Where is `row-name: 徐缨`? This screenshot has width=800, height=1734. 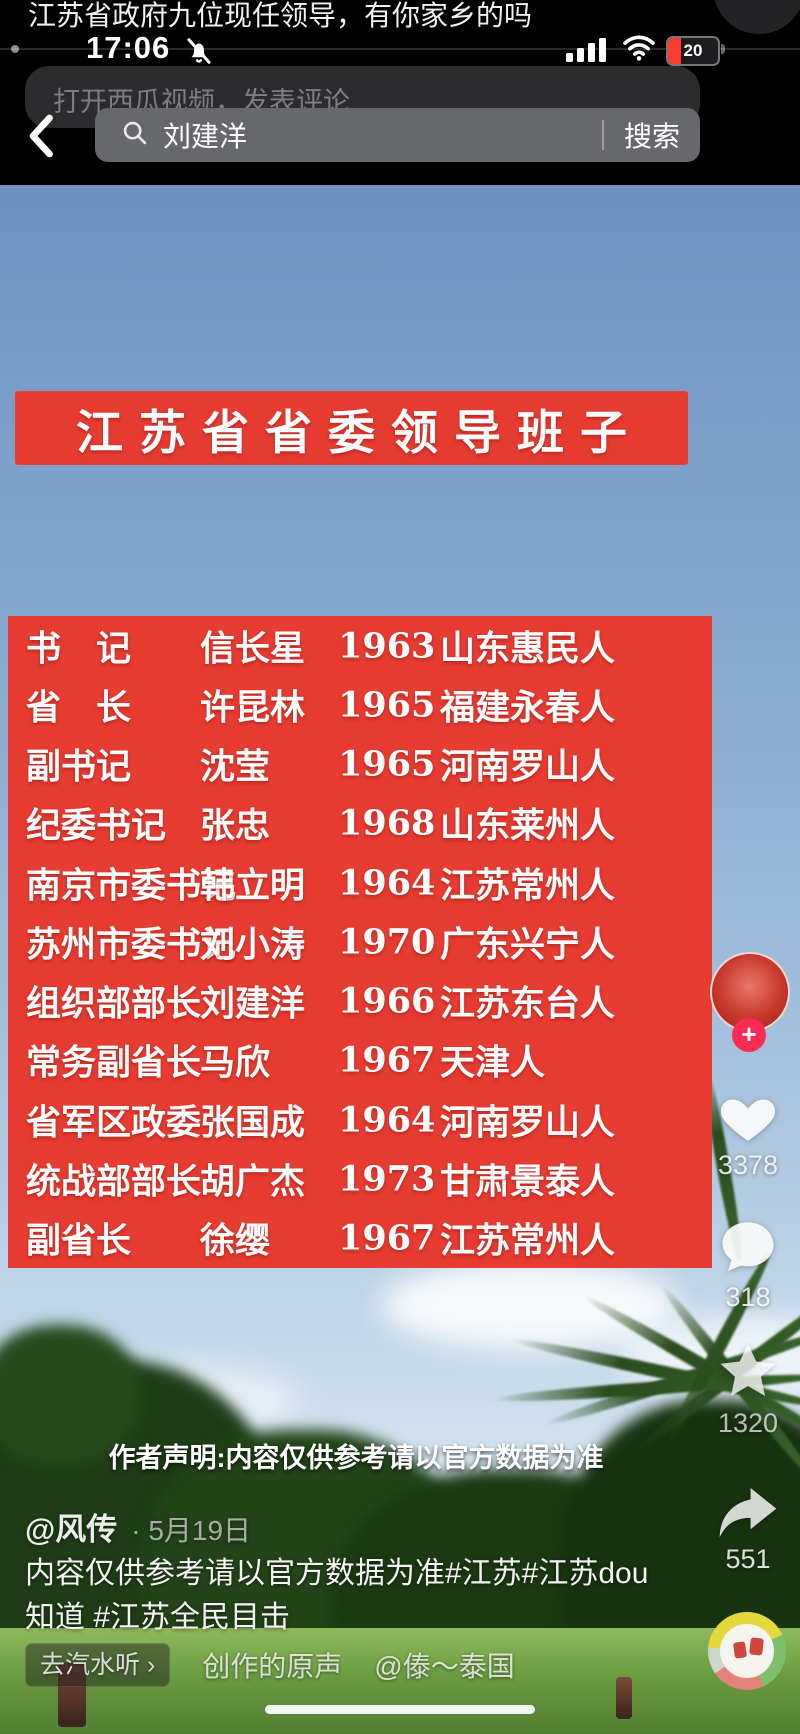
row-name: 徐缨 is located at coordinates (235, 1241).